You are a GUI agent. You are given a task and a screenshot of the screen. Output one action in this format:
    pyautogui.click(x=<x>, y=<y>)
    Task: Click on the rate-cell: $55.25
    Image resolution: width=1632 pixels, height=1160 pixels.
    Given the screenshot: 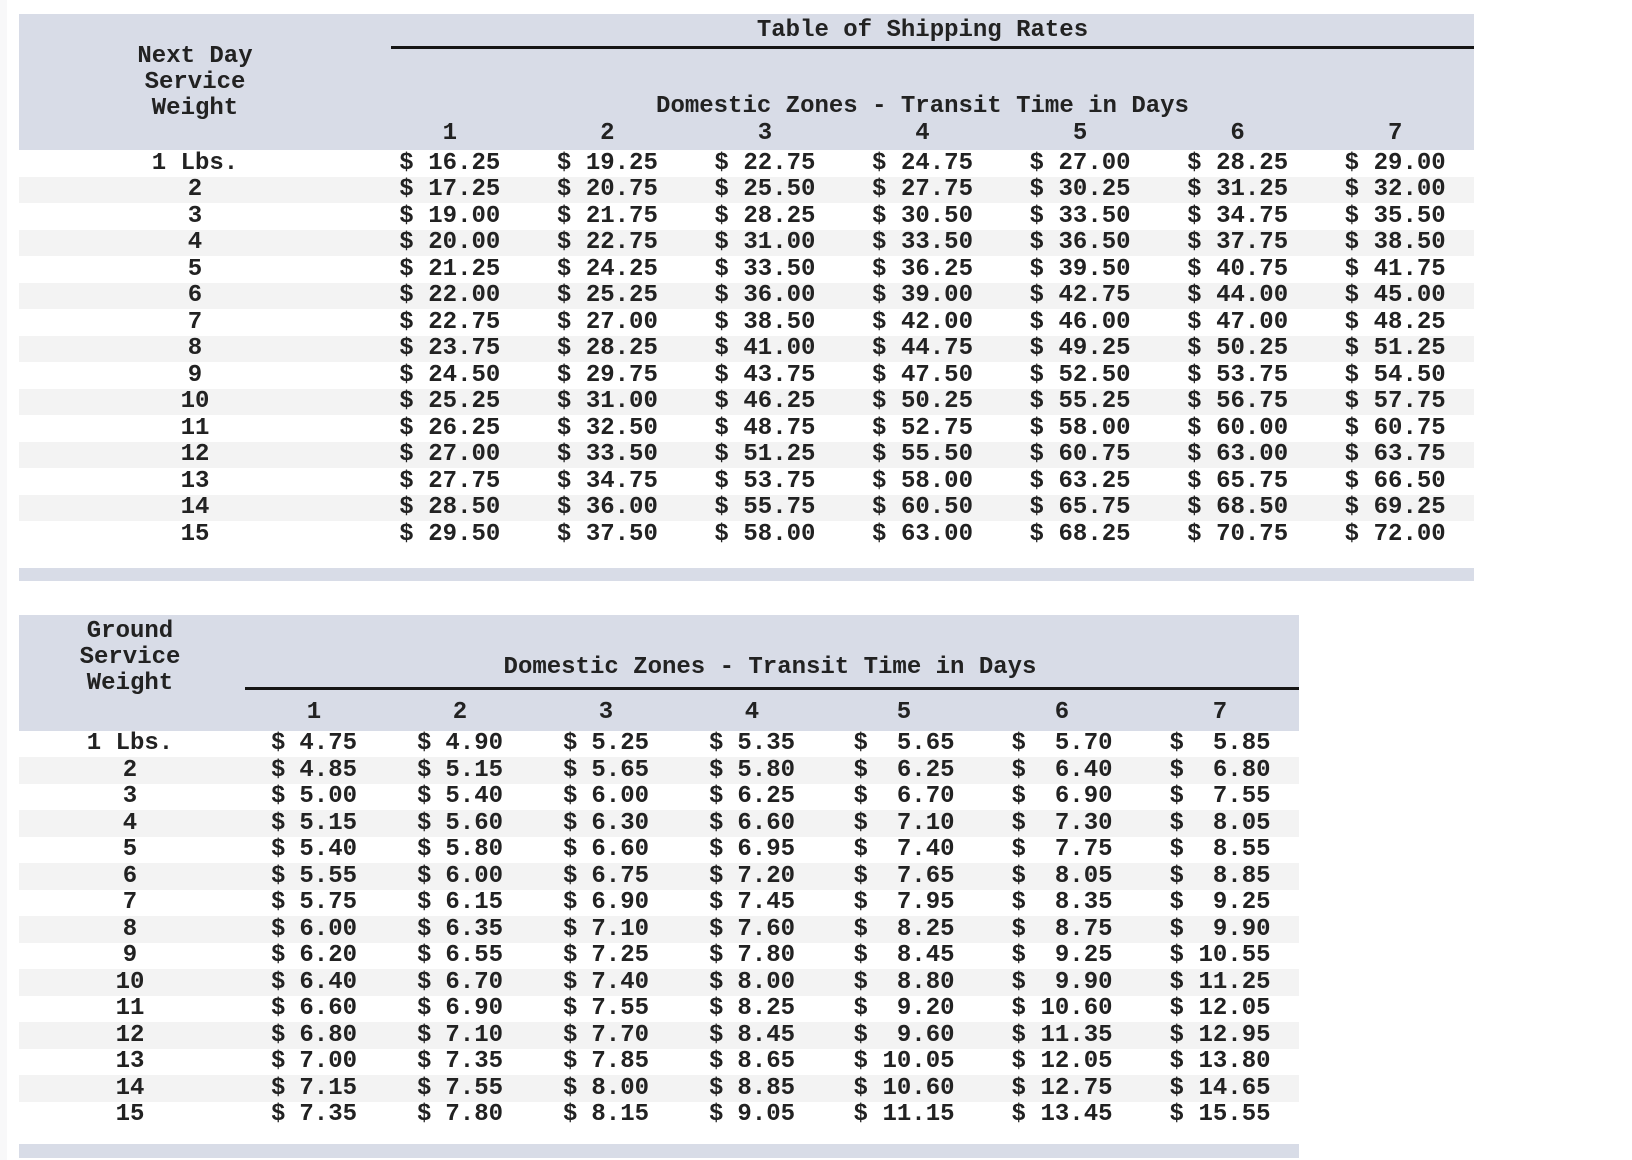 What is the action you would take?
    pyautogui.click(x=1080, y=401)
    